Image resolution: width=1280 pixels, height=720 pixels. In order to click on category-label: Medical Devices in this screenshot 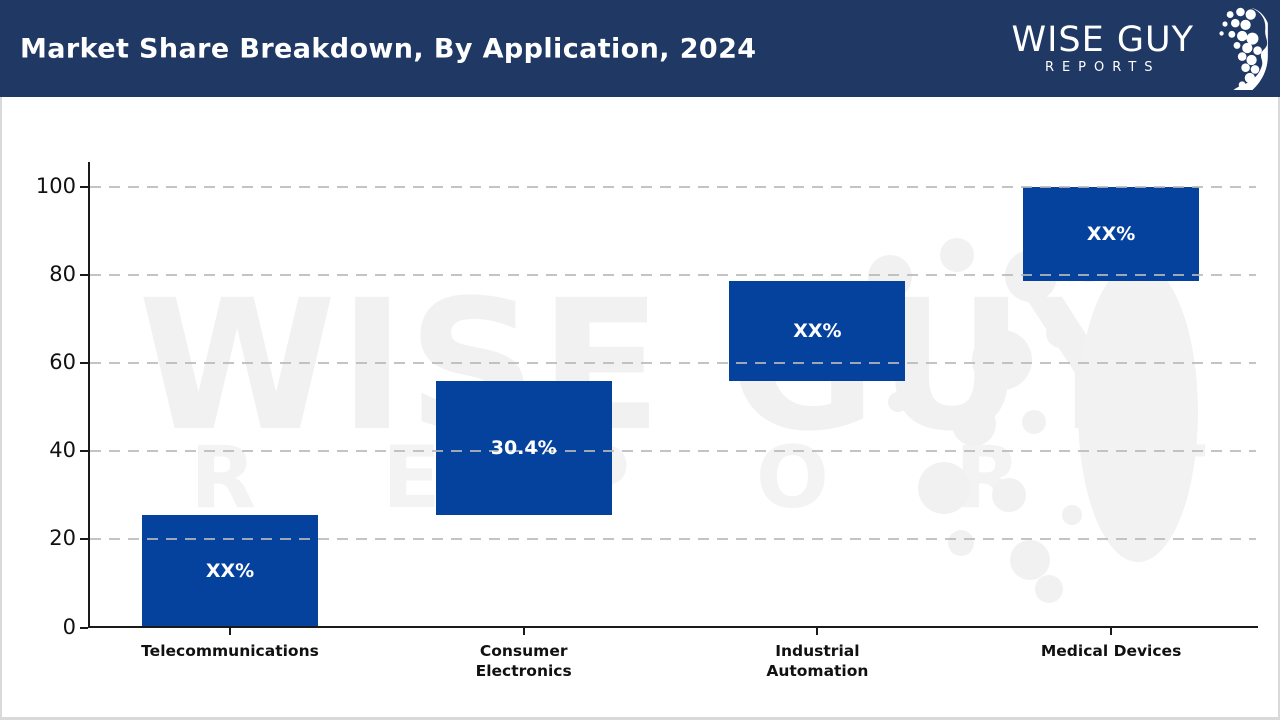, I will do `click(1111, 651)`.